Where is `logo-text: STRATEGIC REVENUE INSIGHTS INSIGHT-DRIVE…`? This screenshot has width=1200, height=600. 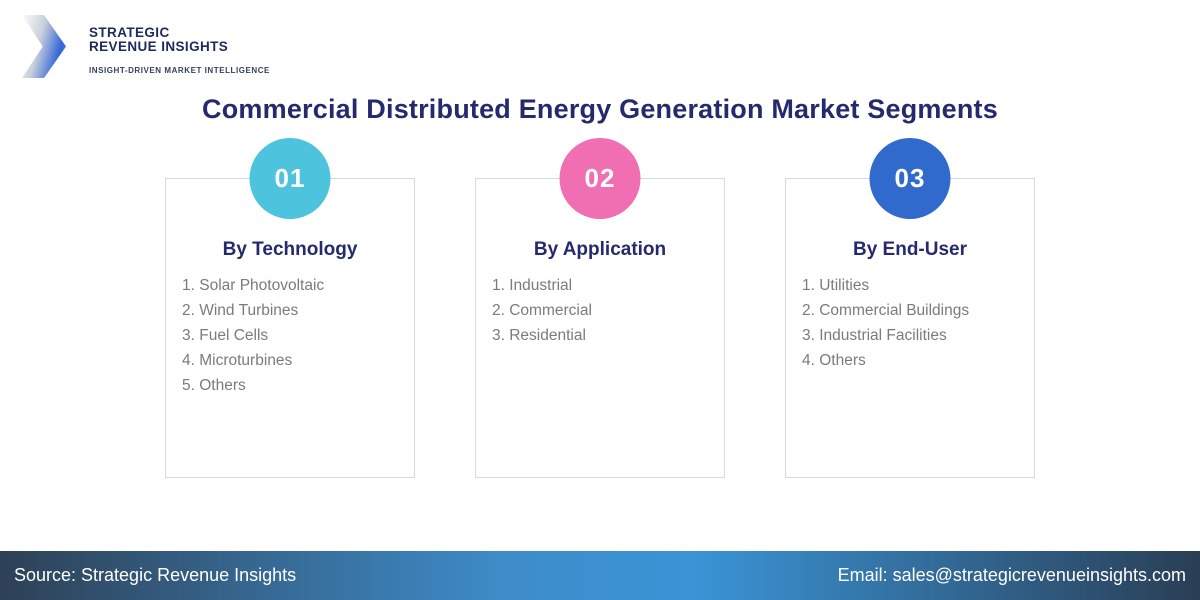 logo-text: STRATEGIC REVENUE INSIGHTS INSIGHT-DRIVE… is located at coordinates (179, 46).